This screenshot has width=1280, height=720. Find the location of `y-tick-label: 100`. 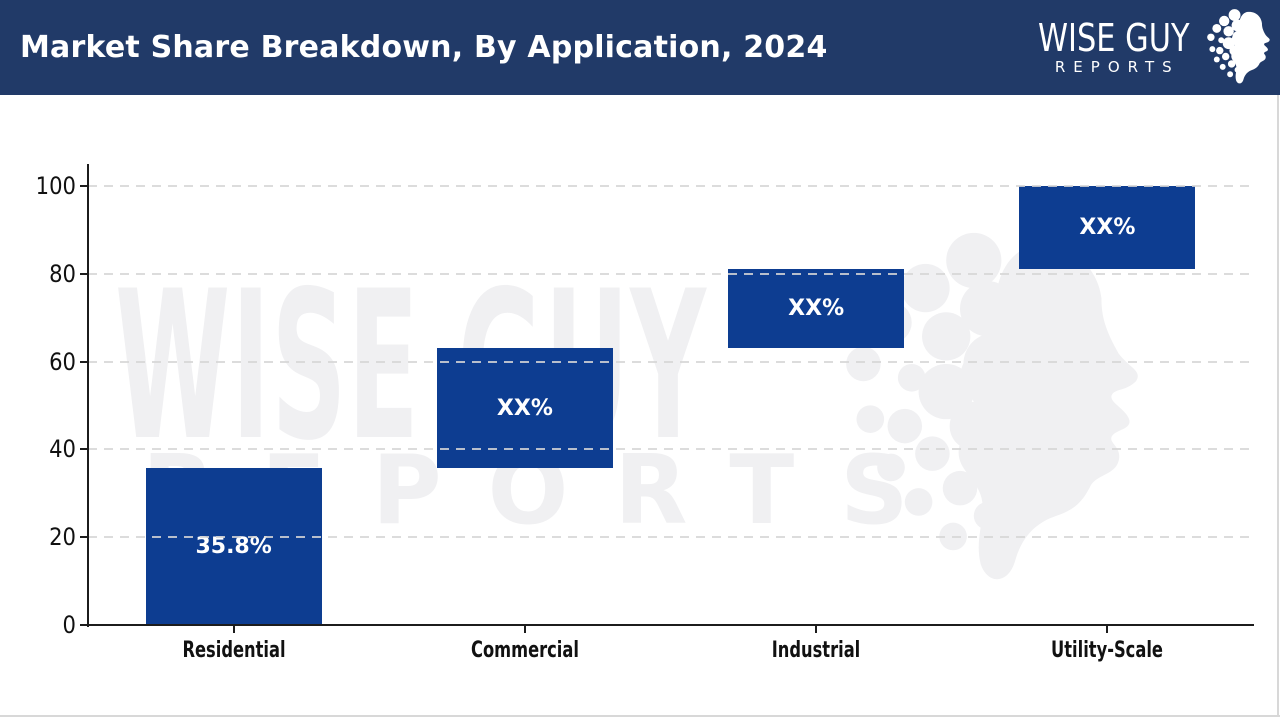

y-tick-label: 100 is located at coordinates (55, 186).